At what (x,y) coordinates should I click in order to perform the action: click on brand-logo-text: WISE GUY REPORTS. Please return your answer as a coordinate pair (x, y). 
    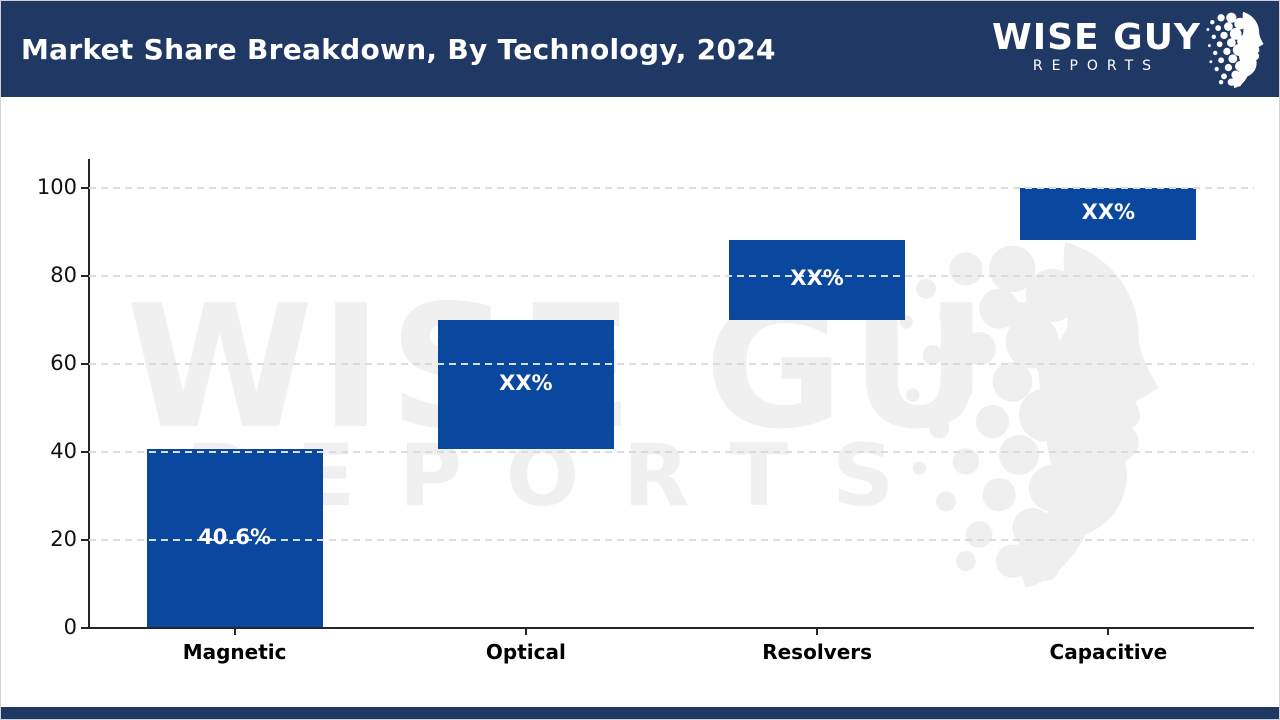
    Looking at the image, I should click on (1096, 46).